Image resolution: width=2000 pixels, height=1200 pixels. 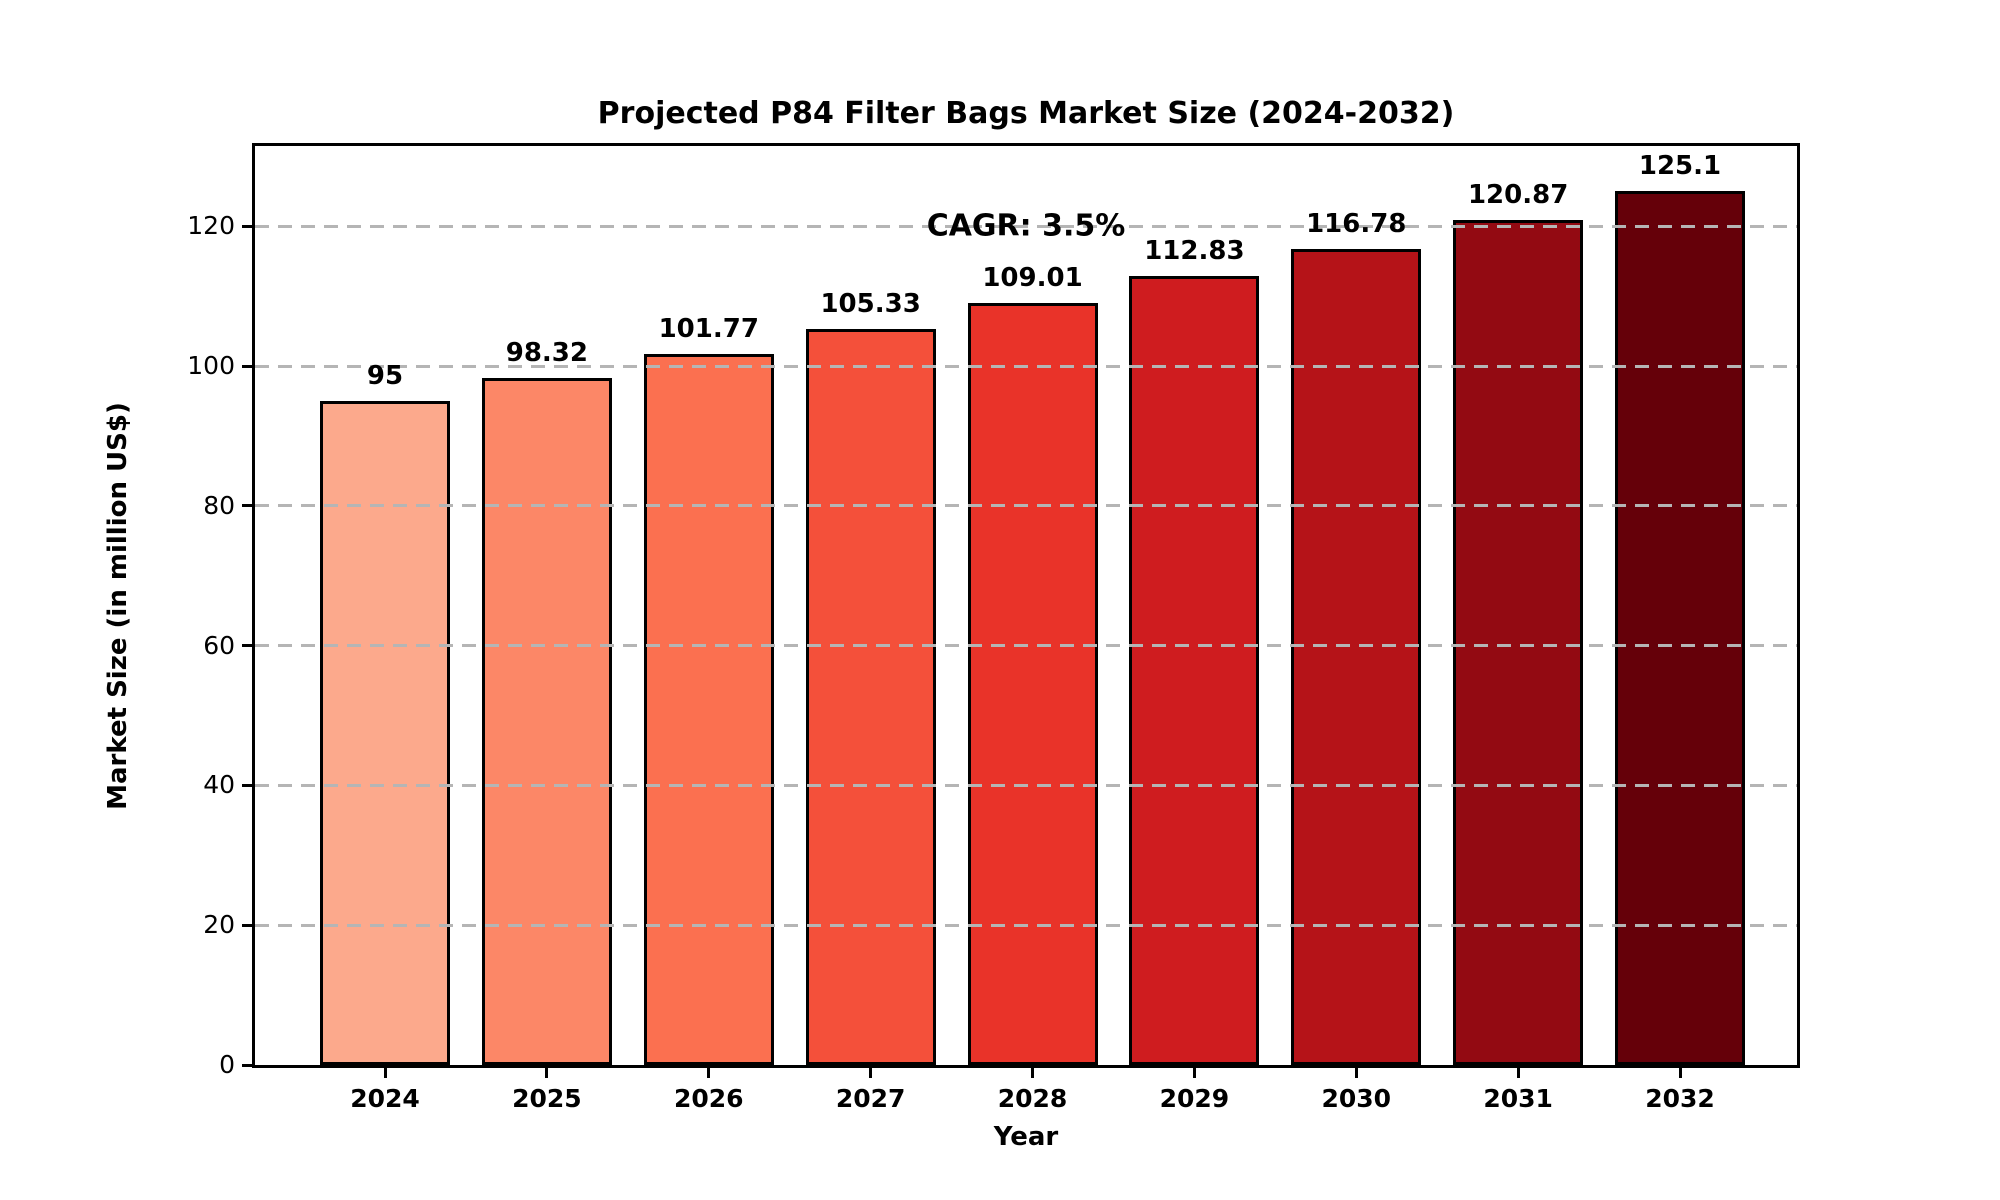 I want to click on bar-2032, so click(x=1680, y=627).